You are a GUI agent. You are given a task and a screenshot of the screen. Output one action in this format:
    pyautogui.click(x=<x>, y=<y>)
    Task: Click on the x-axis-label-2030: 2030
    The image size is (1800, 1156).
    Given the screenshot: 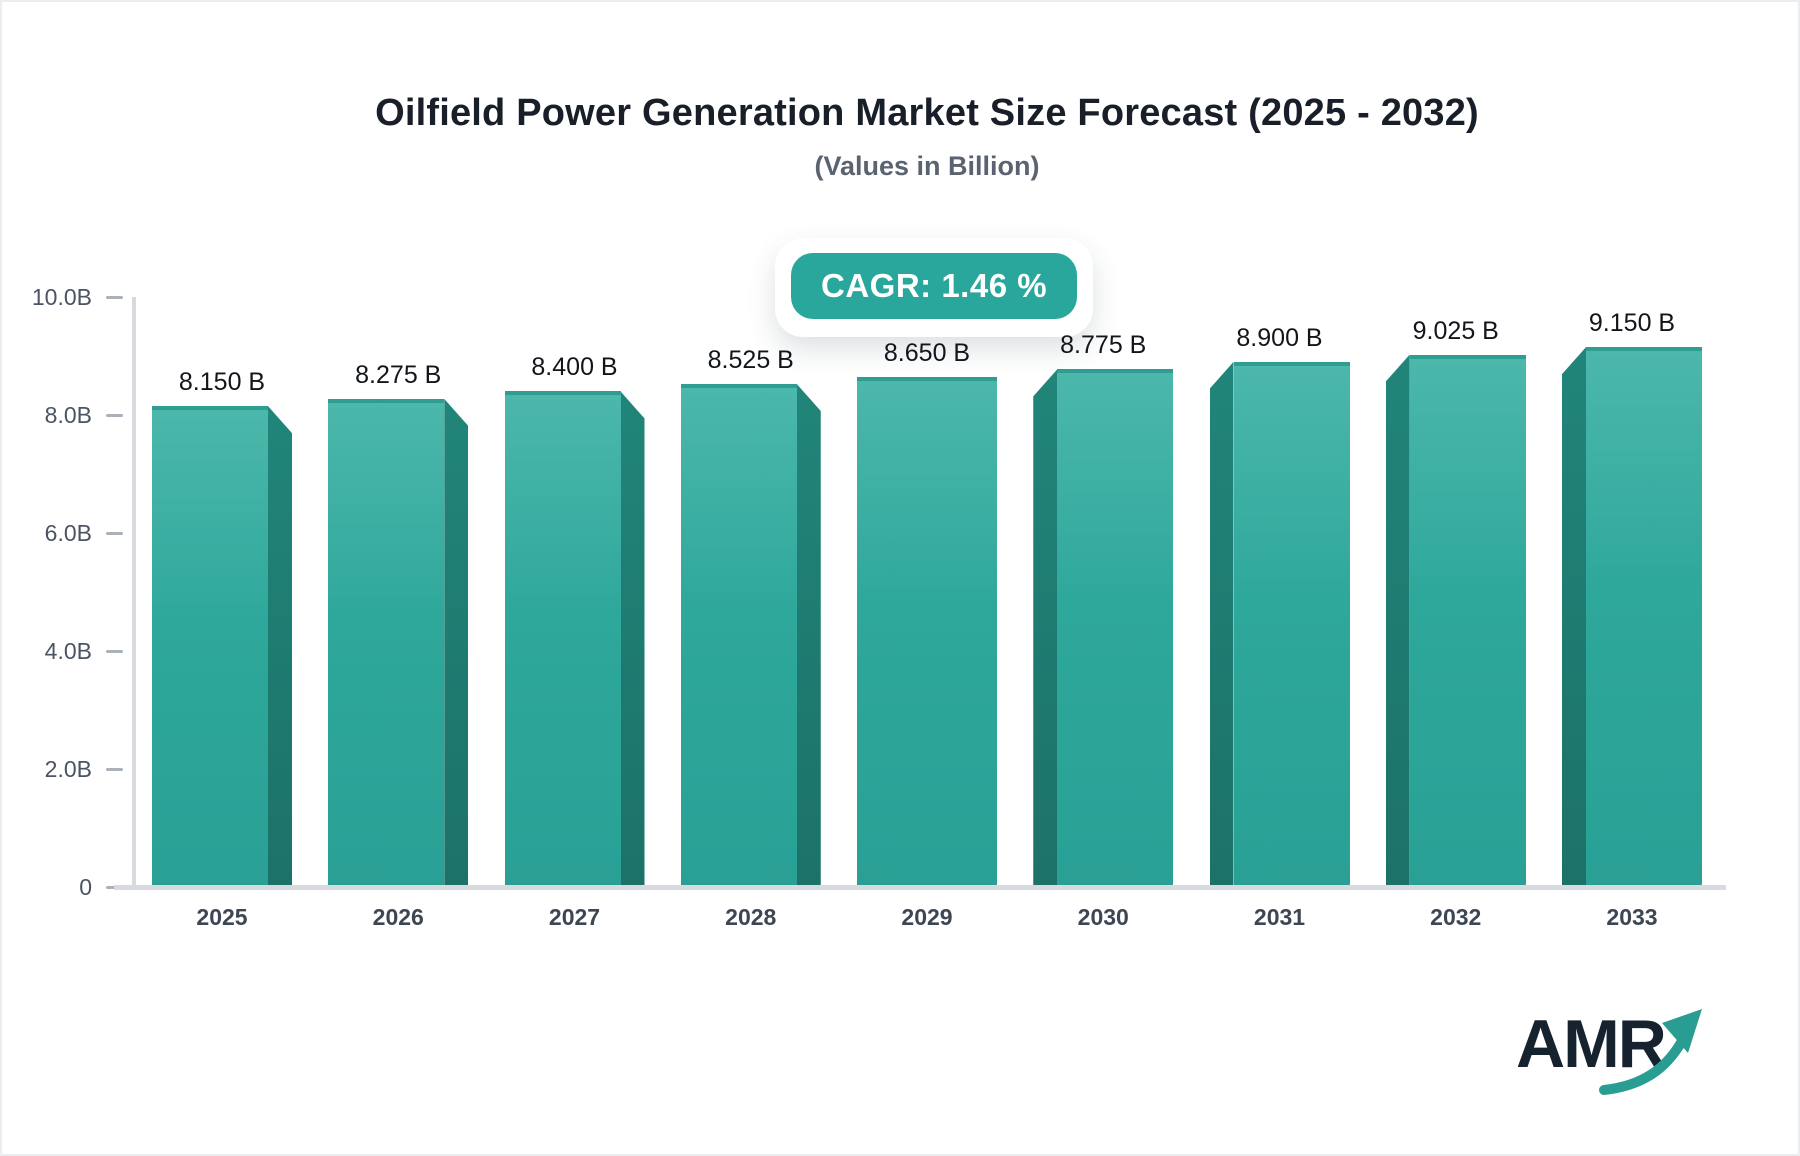 What is the action you would take?
    pyautogui.click(x=1103, y=917)
    